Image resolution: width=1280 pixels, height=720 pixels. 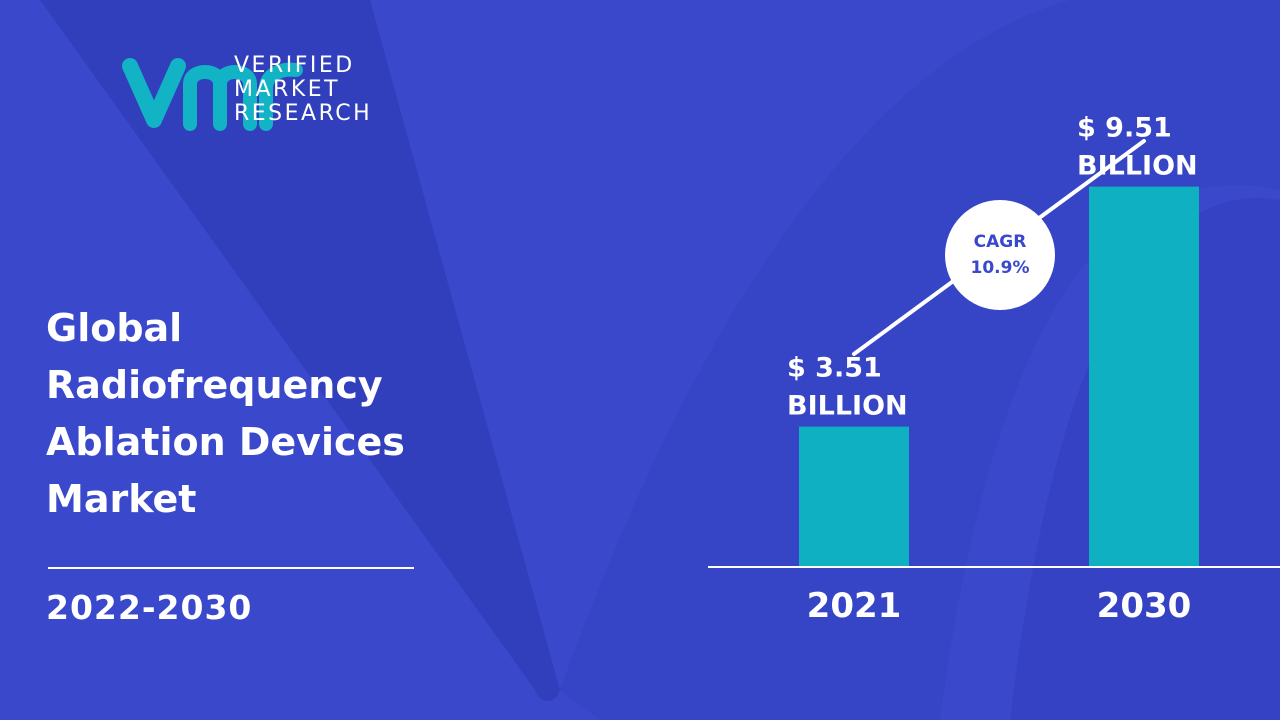 I want to click on category-label: 2021, so click(x=854, y=606).